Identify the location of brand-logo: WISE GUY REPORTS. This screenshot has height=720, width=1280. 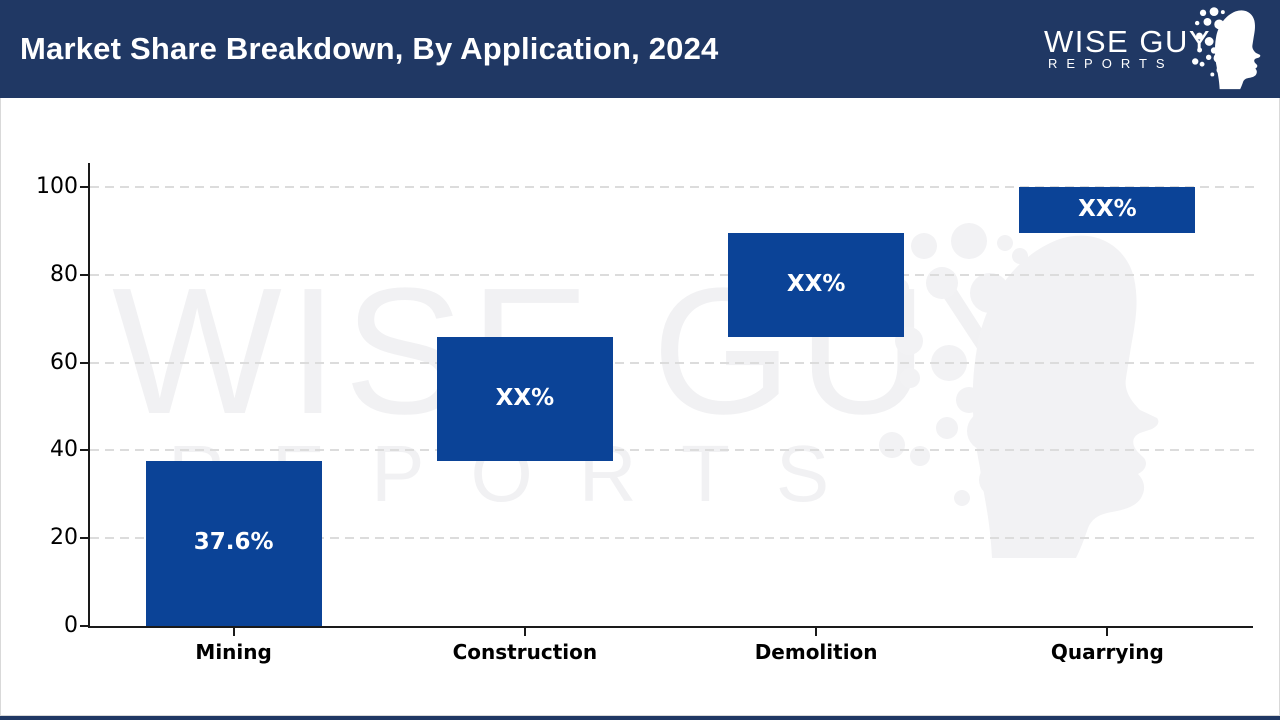
(1147, 49).